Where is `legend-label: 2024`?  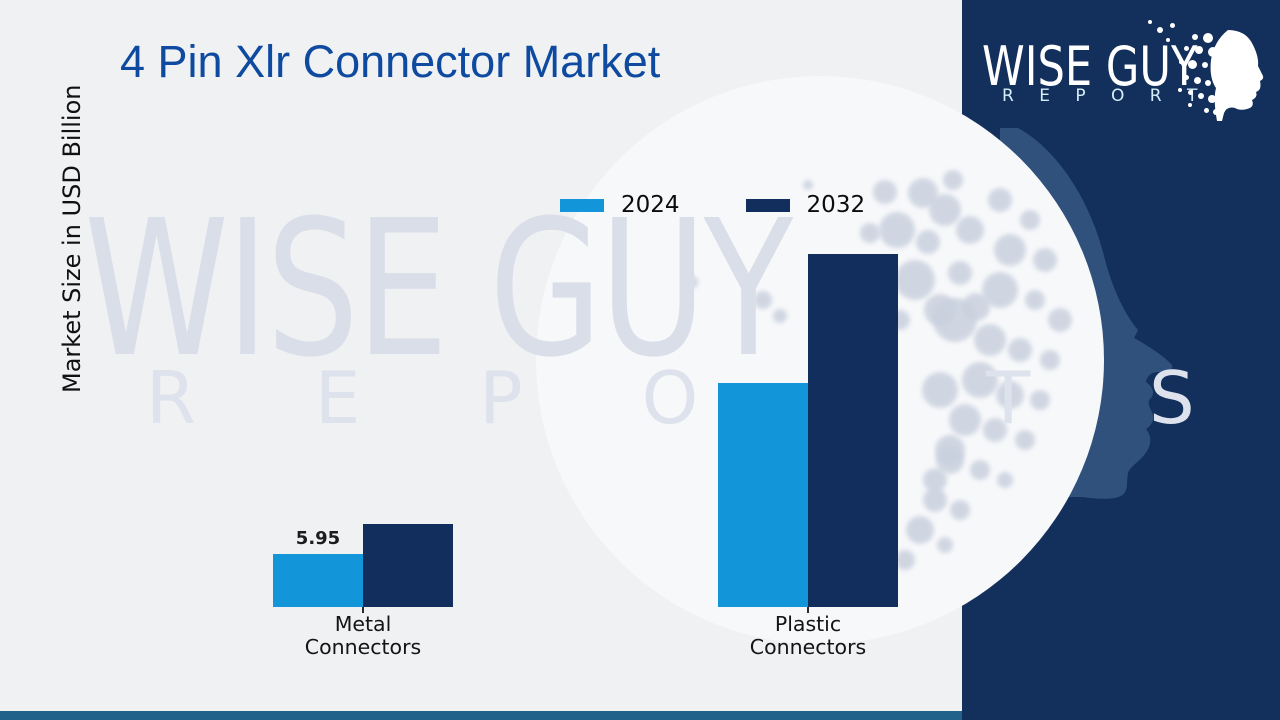 legend-label: 2024 is located at coordinates (650, 205).